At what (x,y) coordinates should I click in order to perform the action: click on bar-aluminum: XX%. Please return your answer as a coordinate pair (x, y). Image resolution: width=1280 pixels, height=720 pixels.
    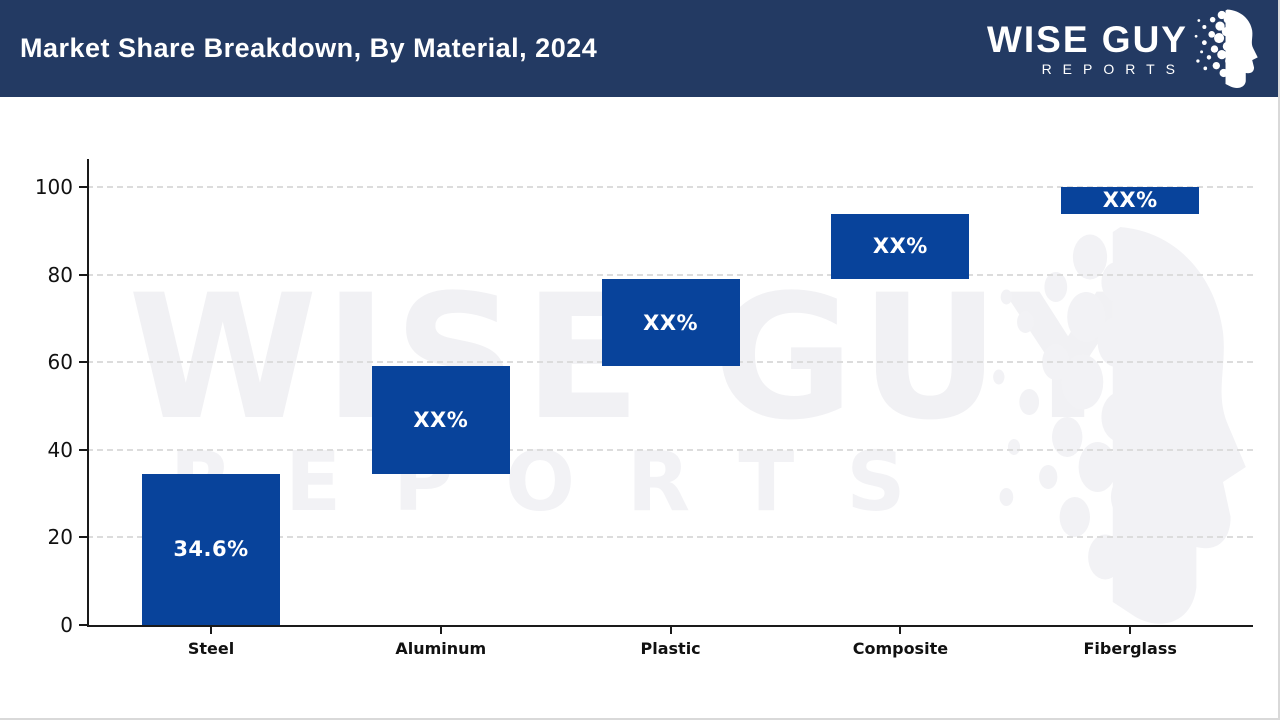
    Looking at the image, I should click on (440, 419).